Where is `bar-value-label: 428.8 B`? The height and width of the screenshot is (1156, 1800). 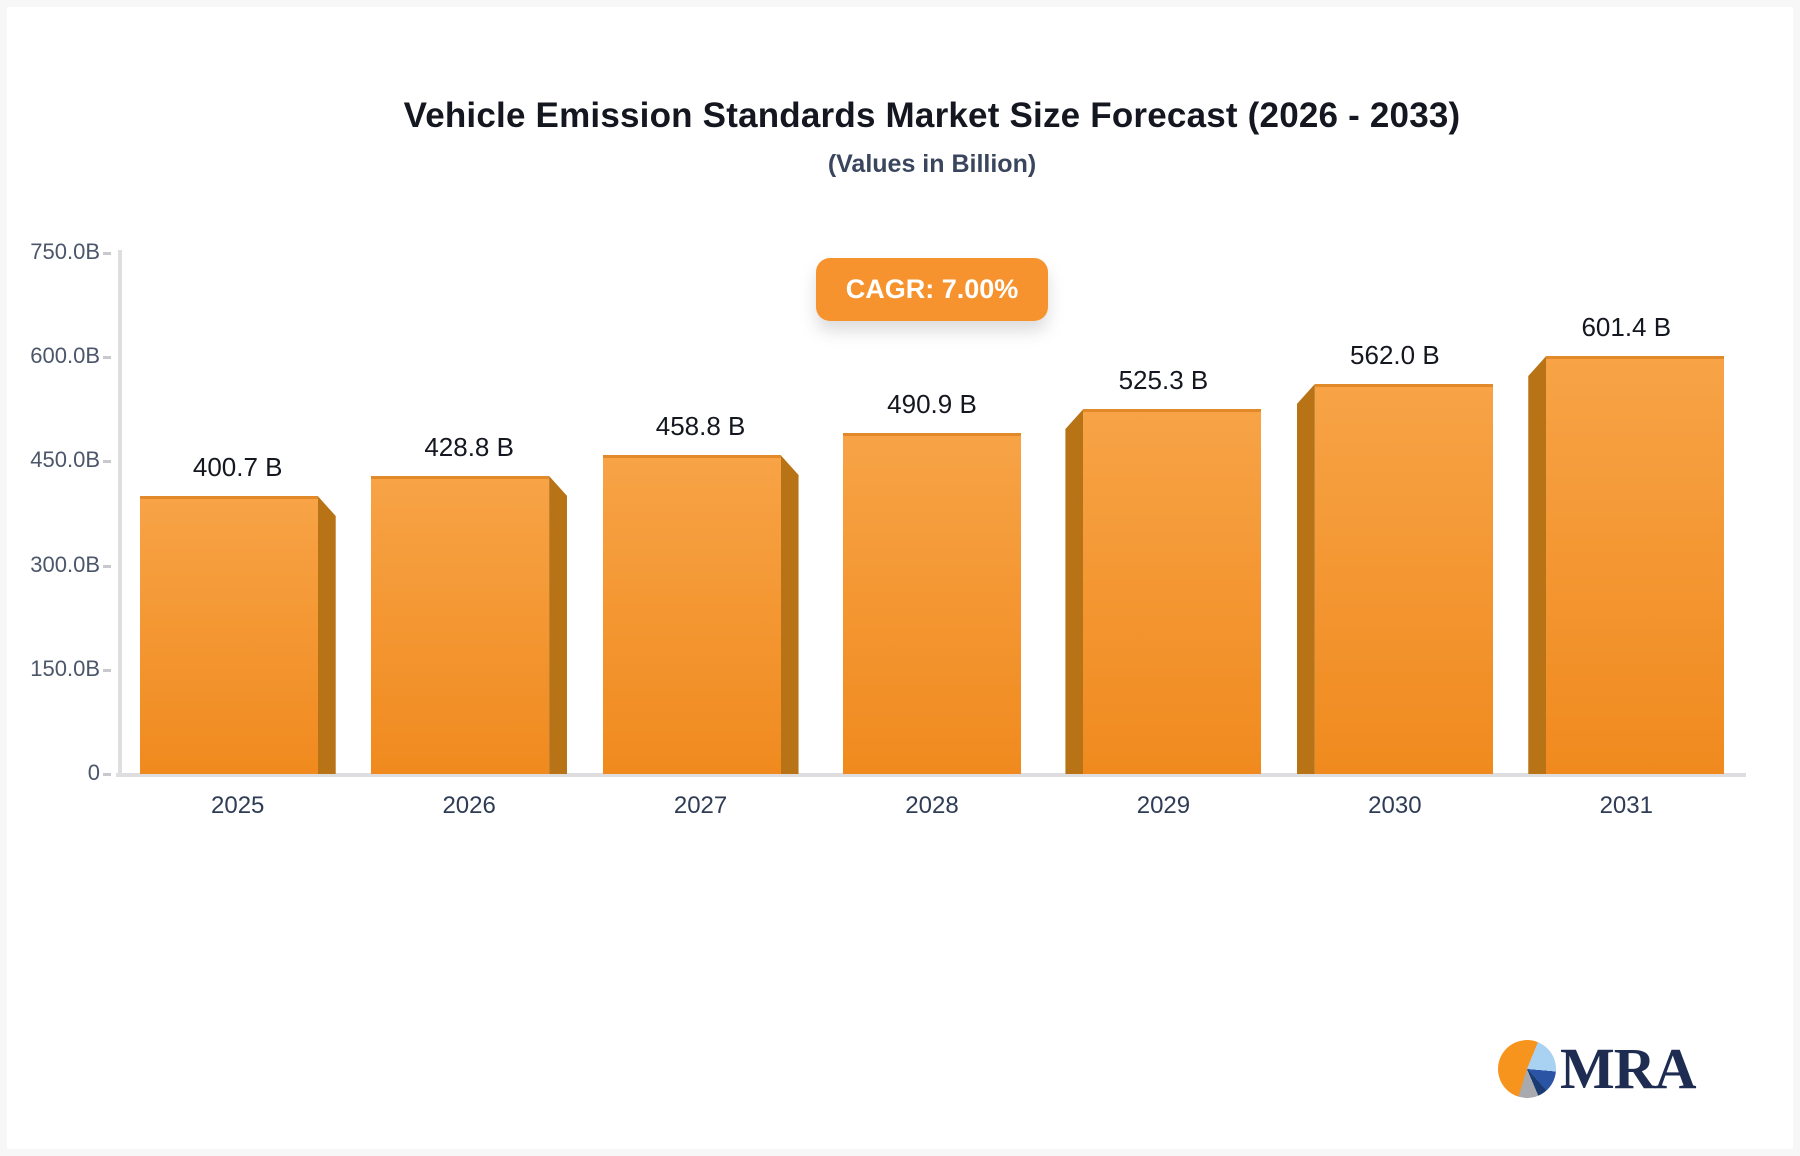 bar-value-label: 428.8 B is located at coordinates (469, 447).